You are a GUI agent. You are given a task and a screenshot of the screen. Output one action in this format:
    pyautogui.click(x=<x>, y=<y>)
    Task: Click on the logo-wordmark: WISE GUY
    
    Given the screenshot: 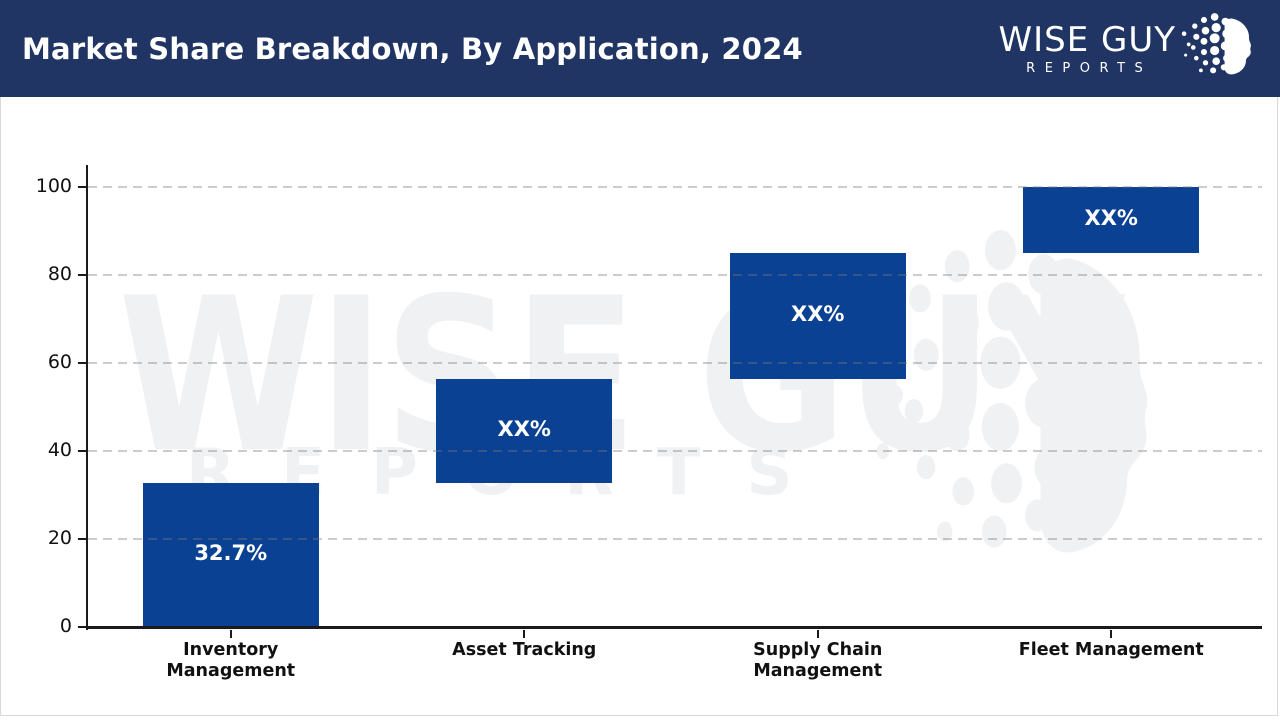 What is the action you would take?
    pyautogui.click(x=1087, y=39)
    